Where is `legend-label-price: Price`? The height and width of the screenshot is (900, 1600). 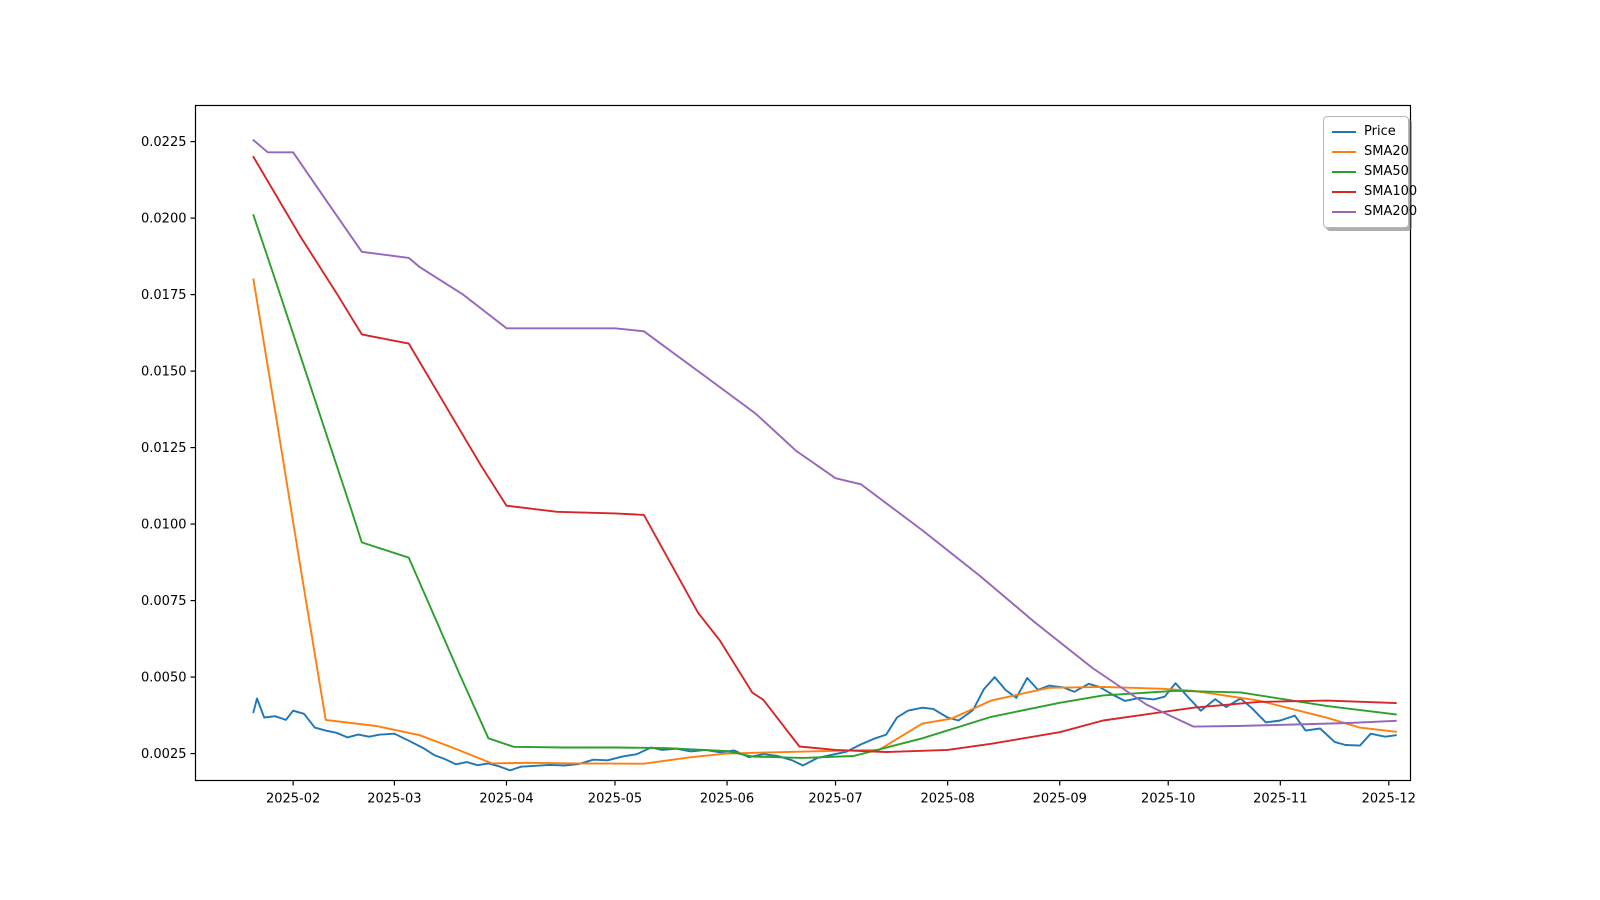
legend-label-price: Price is located at coordinates (1380, 131).